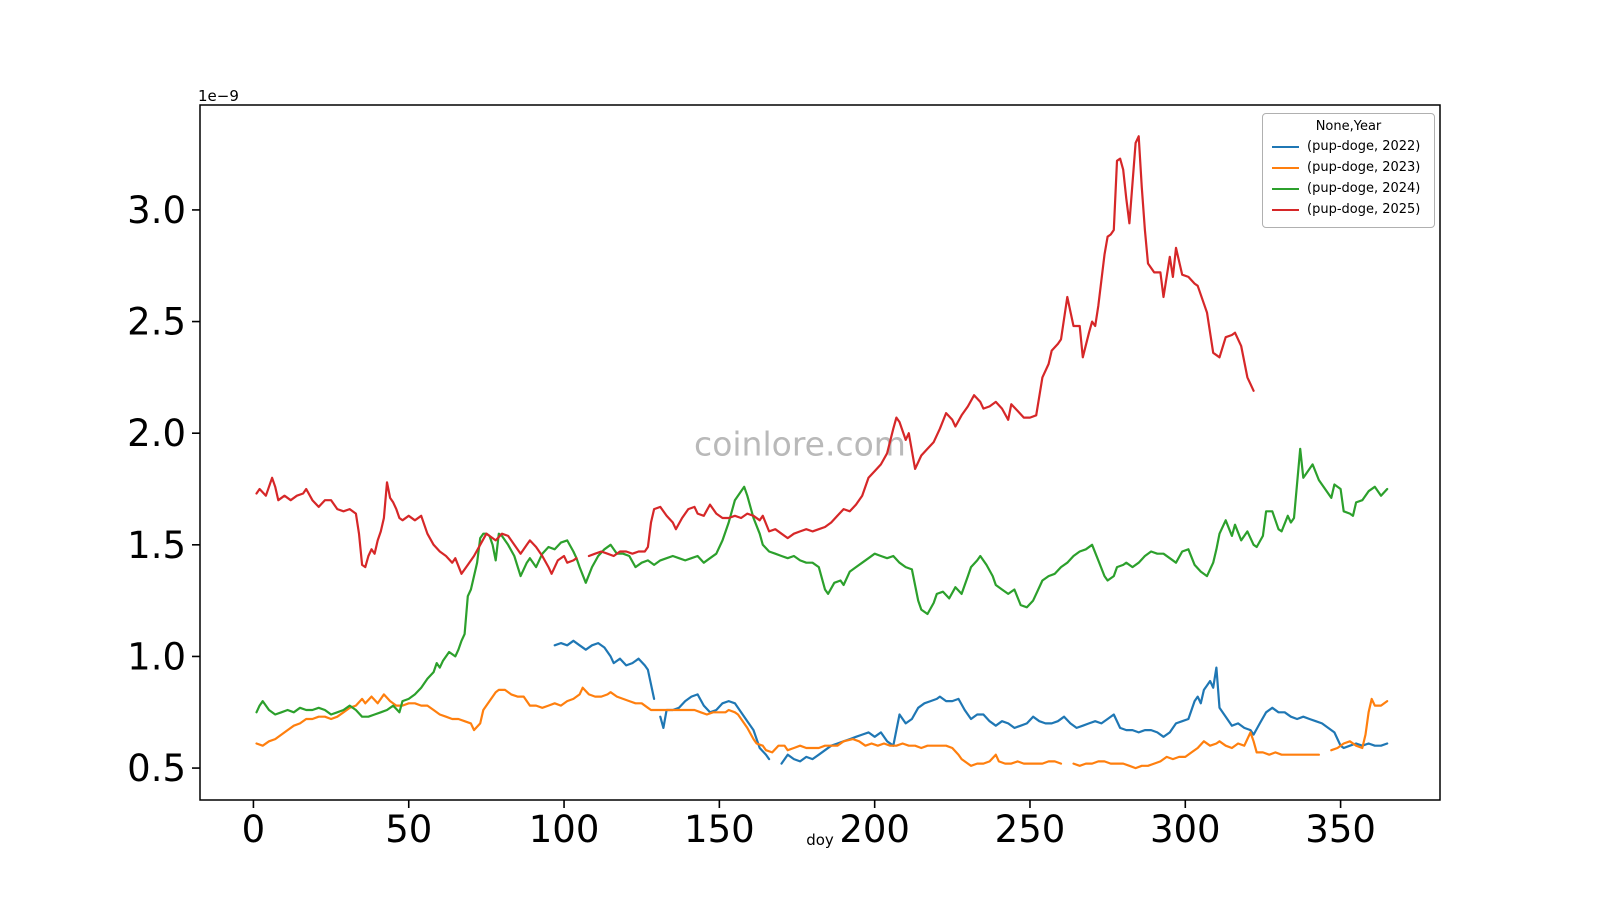 The height and width of the screenshot is (900, 1600). Describe the element at coordinates (1364, 167) in the screenshot. I see `legend-entry-label: (pup-doge, 2023)` at that location.